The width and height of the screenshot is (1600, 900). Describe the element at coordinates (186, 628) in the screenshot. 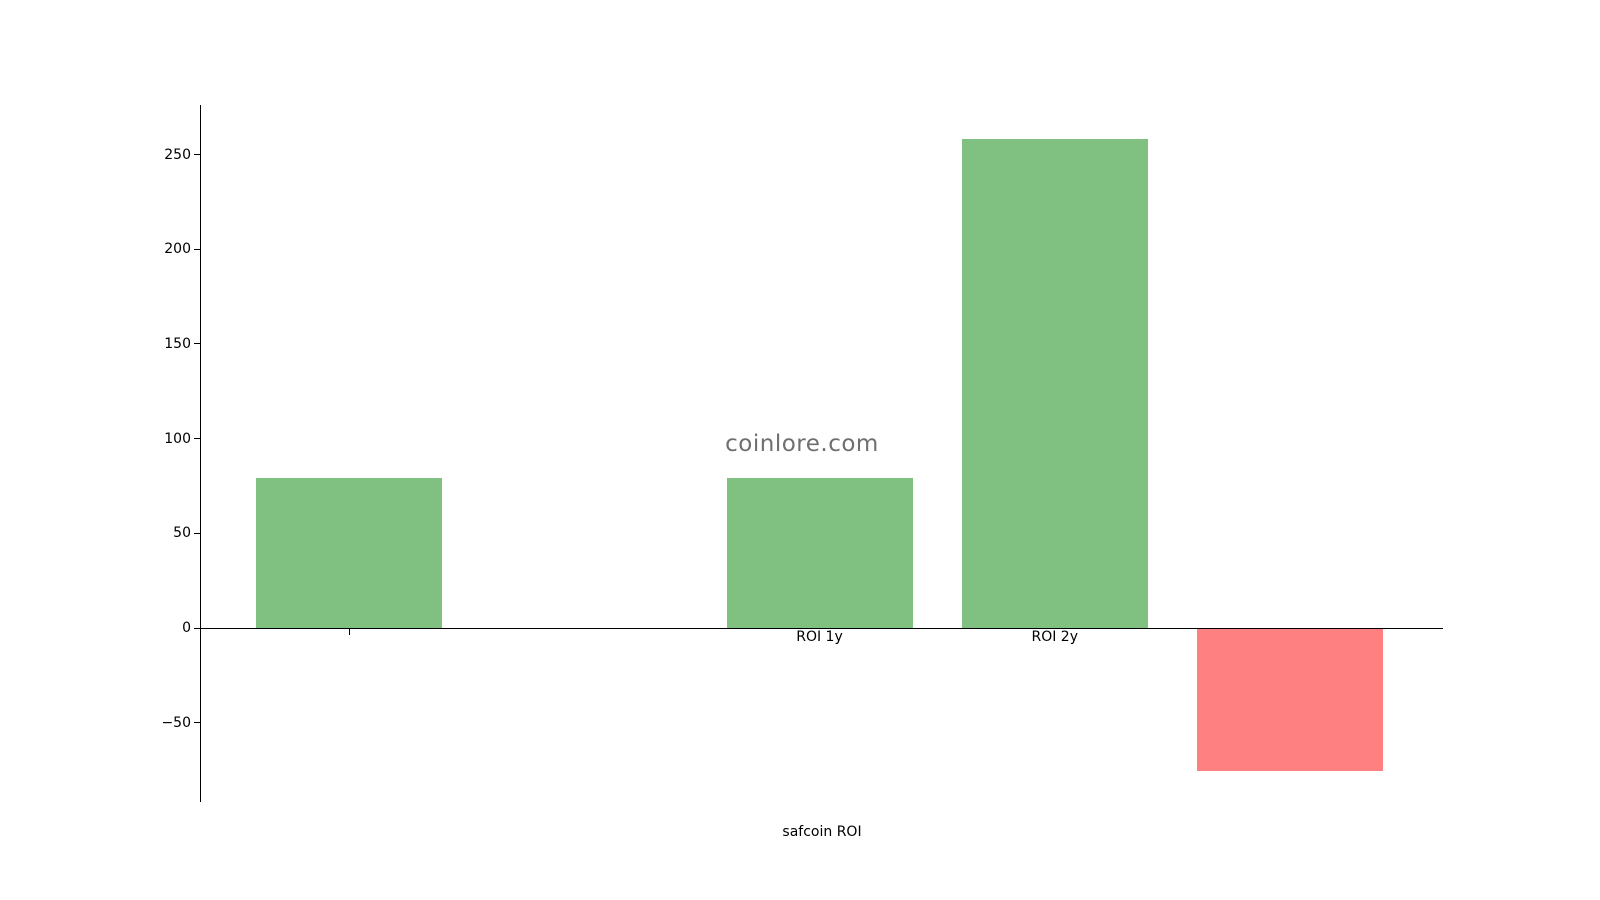

I see `y-tick-label: 0` at that location.